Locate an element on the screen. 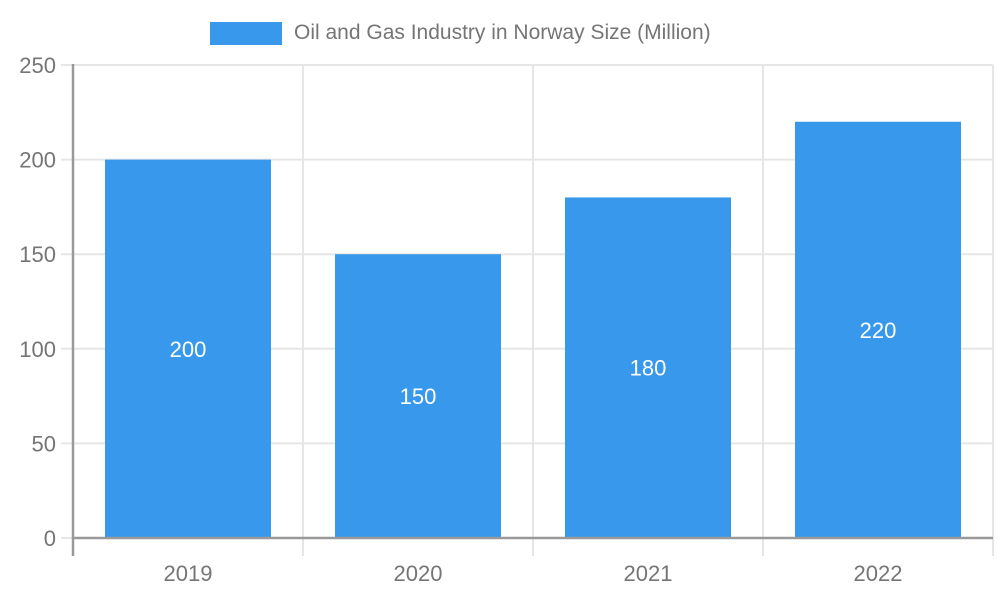  bar-value-label-2022: 220 is located at coordinates (878, 330).